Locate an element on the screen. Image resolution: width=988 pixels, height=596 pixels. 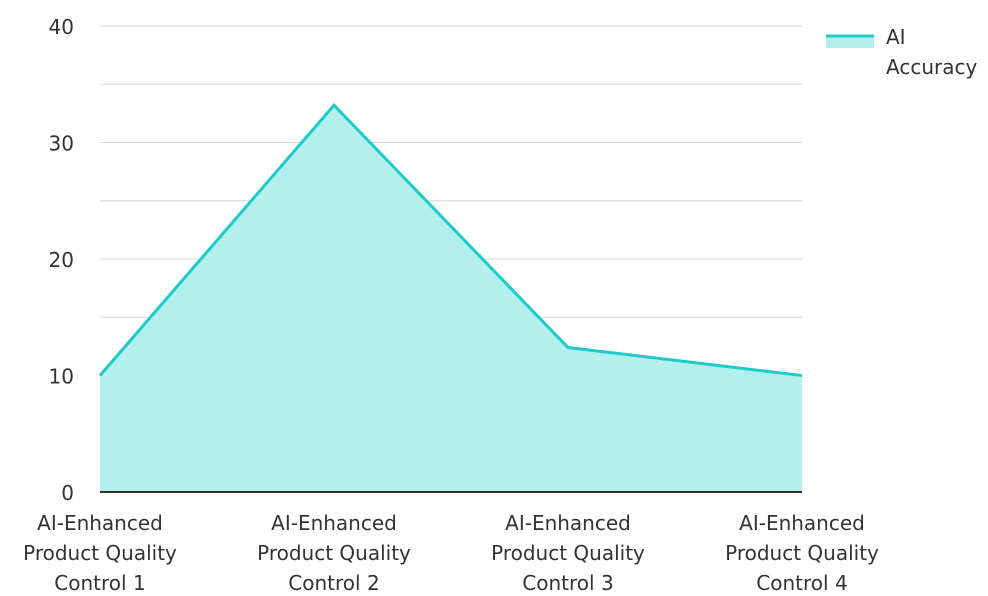
y-tick-label-40: 40 is located at coordinates (61, 27).